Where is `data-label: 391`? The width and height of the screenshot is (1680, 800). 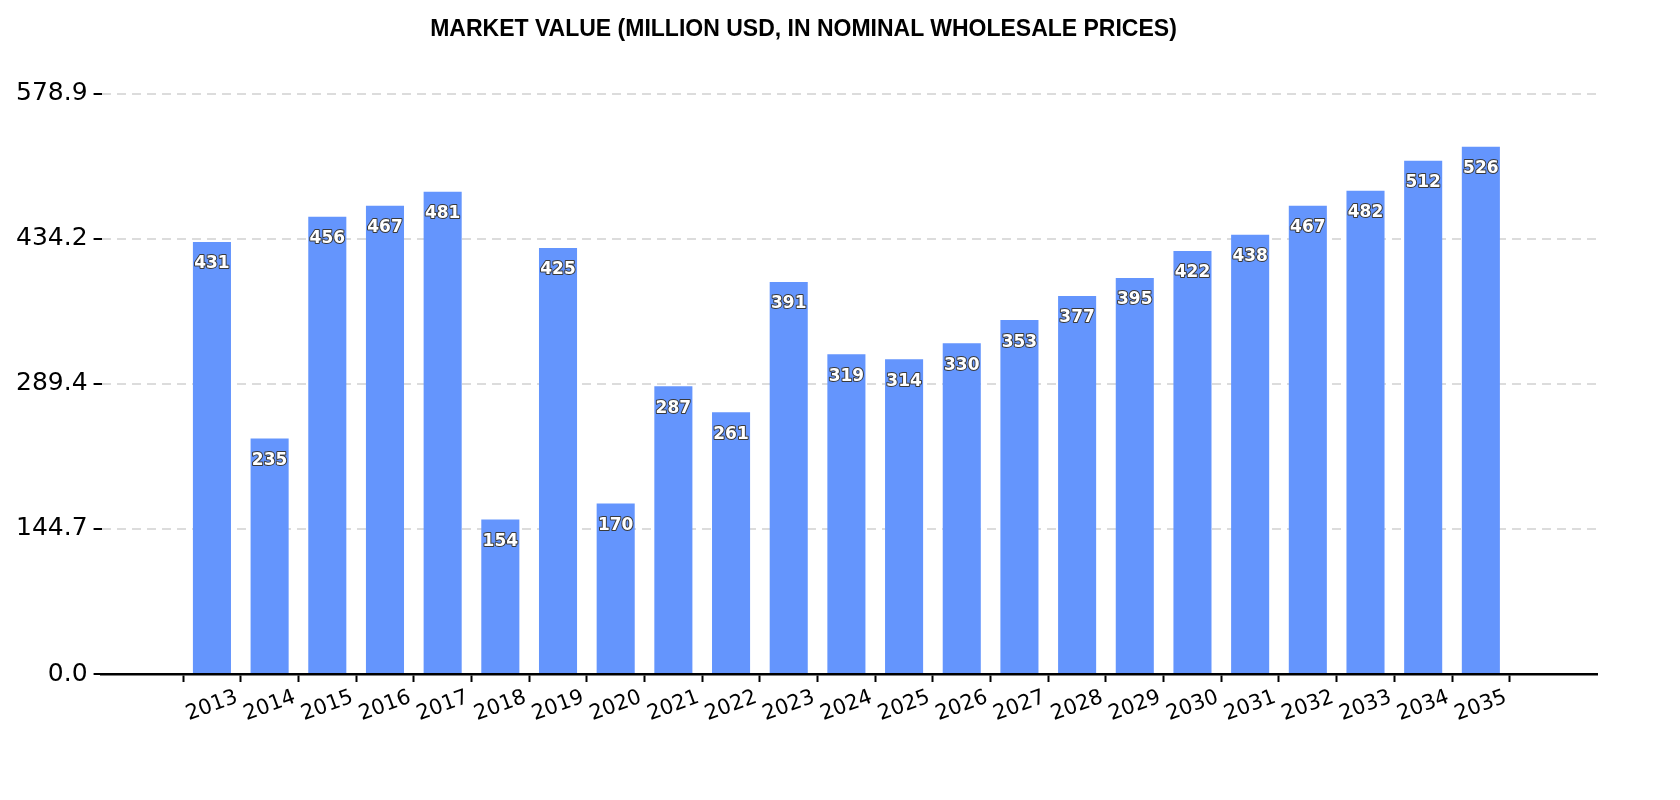 data-label: 391 is located at coordinates (788, 302).